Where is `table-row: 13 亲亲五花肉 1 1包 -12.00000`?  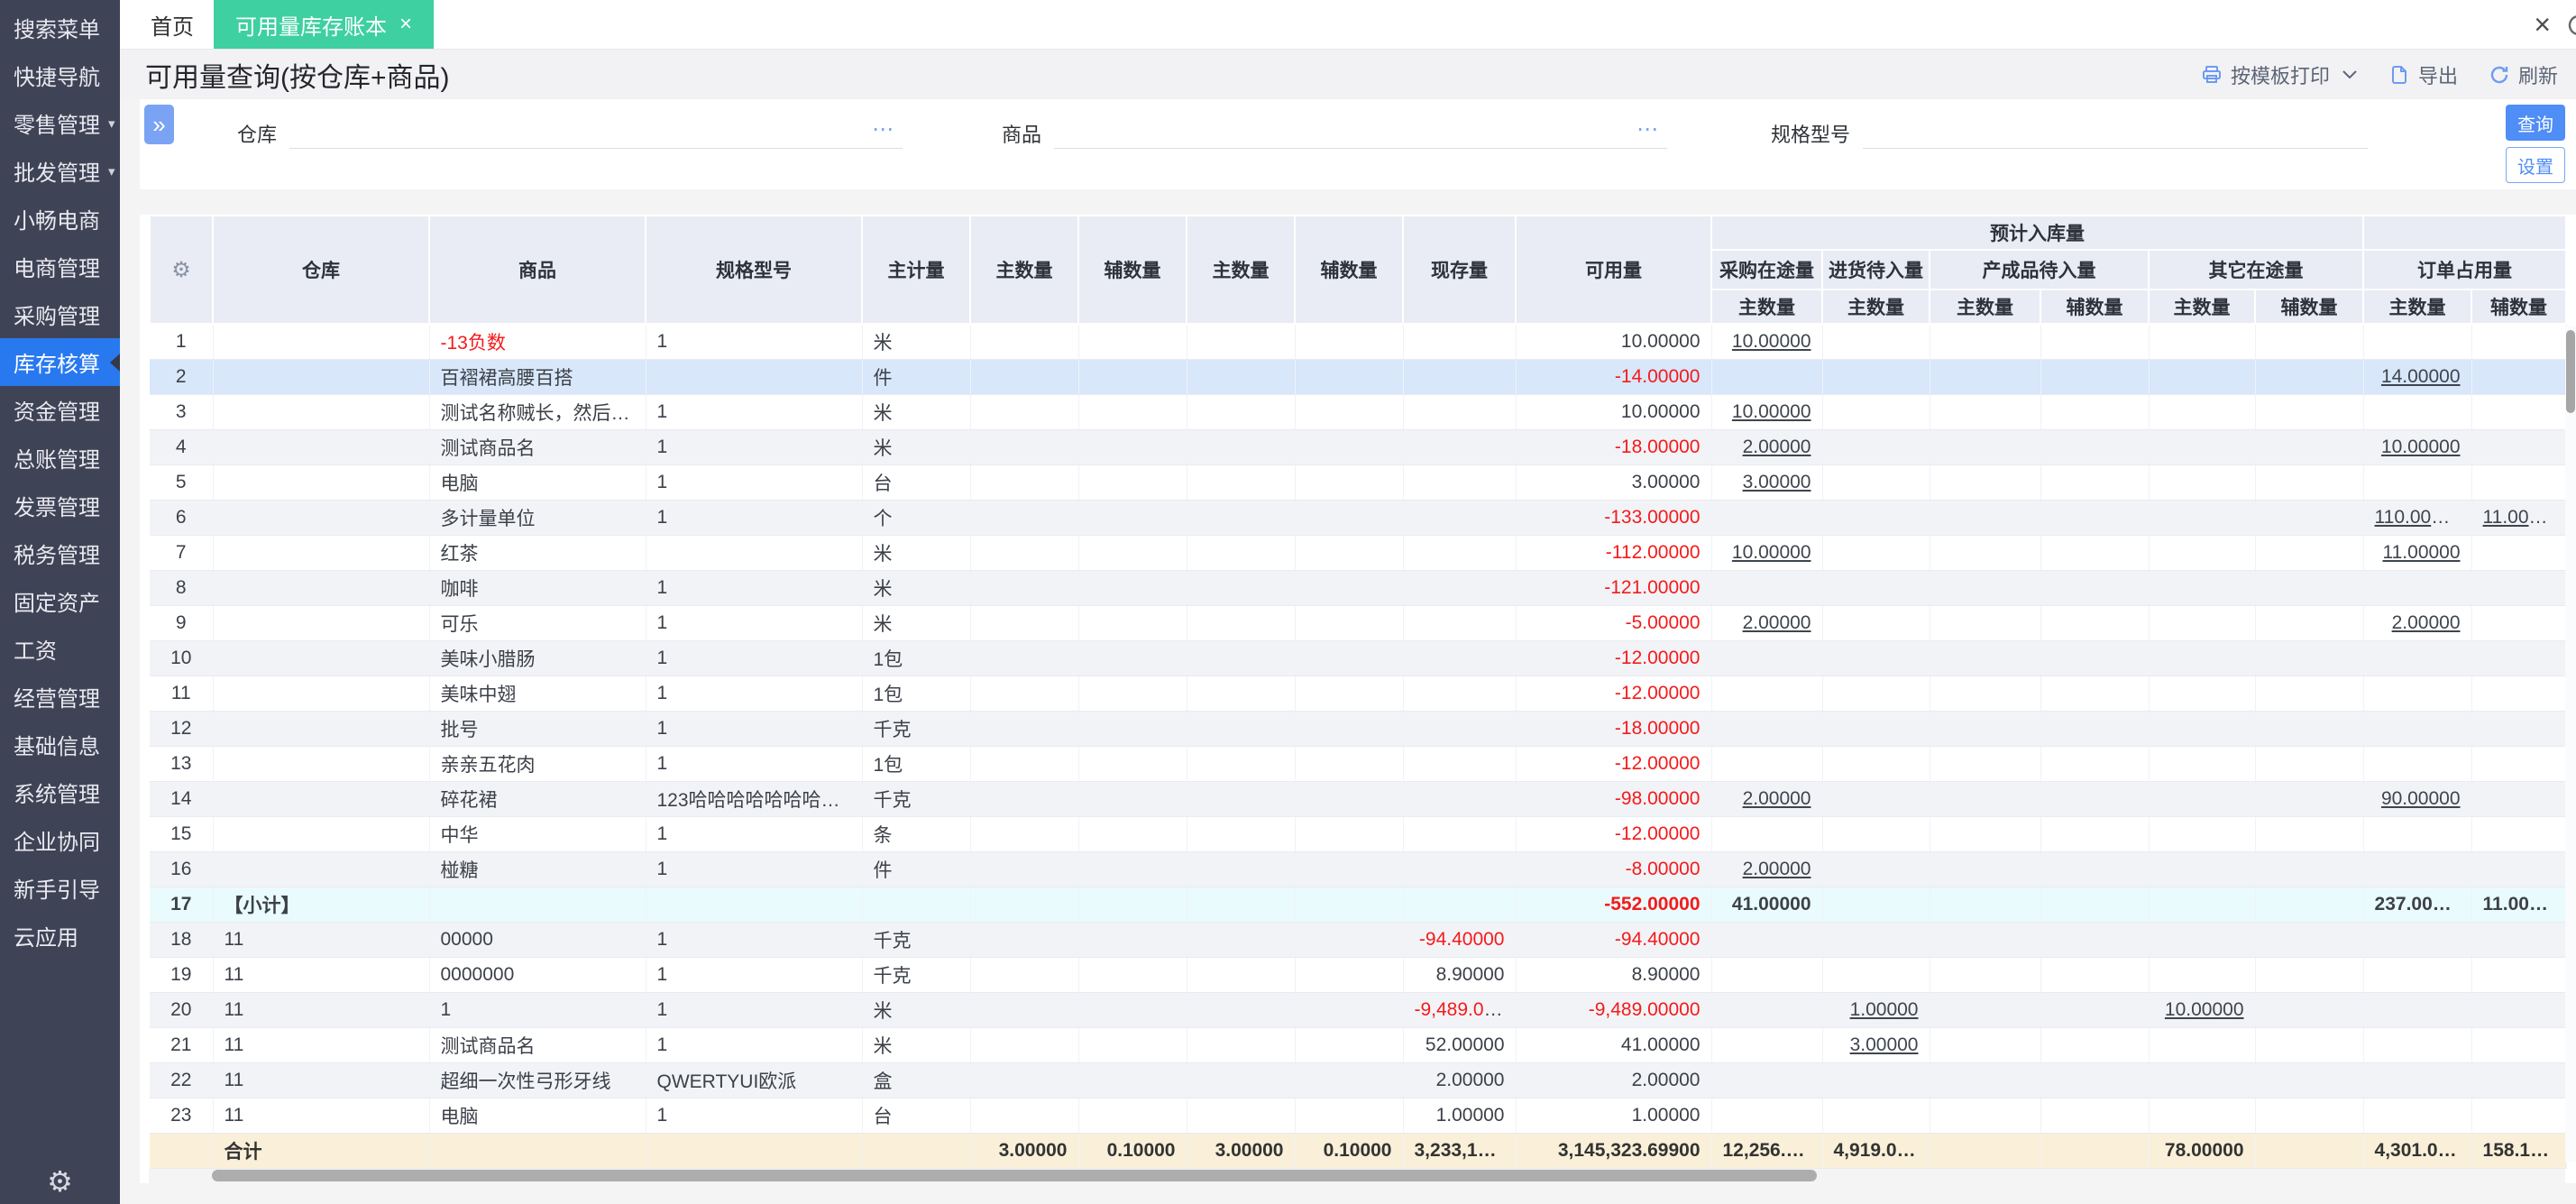 table-row: 13 亲亲五花肉 1 1包 -12.00000 is located at coordinates (1358, 764).